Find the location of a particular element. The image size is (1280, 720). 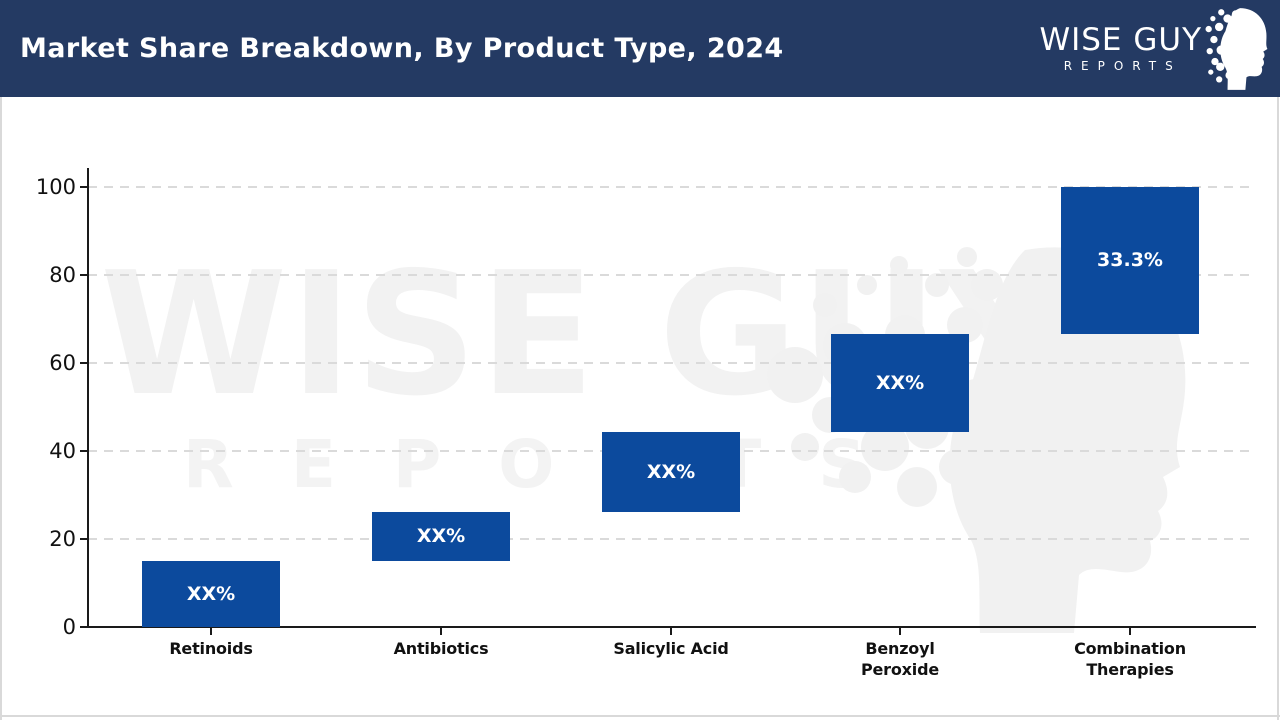

bar-salicylic-acid is located at coordinates (671, 472).